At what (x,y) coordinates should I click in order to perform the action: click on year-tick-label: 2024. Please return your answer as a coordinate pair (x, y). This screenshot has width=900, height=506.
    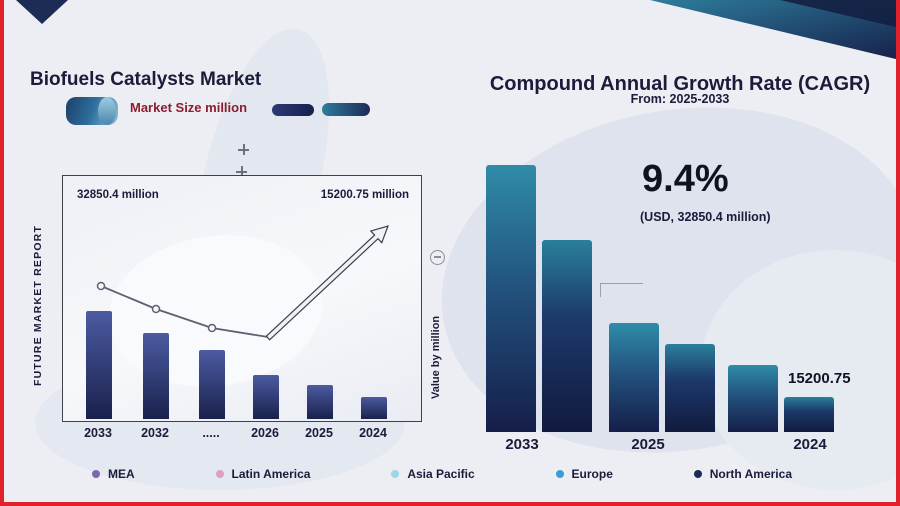
    Looking at the image, I should click on (373, 433).